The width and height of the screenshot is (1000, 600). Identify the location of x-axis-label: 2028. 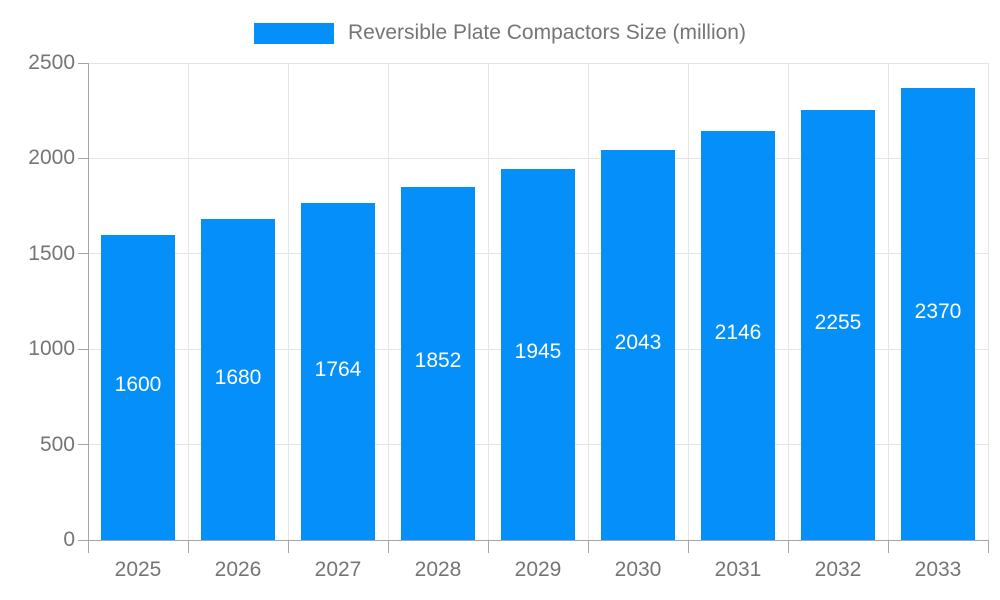
(438, 569).